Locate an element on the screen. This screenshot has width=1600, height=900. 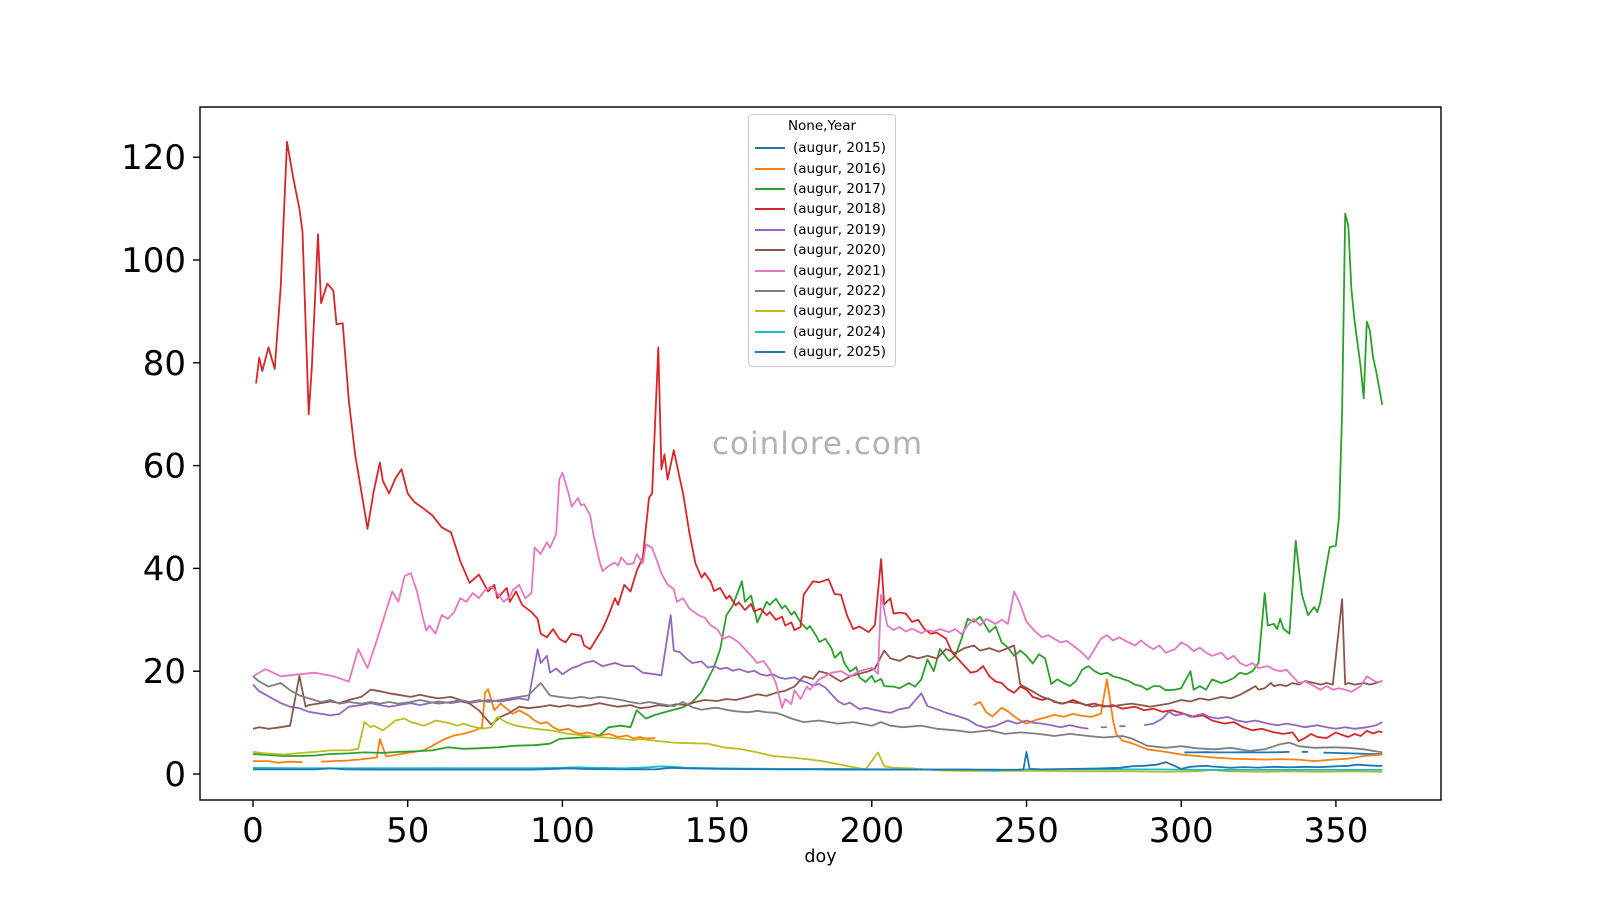
x-tick-label: 0 is located at coordinates (253, 831).